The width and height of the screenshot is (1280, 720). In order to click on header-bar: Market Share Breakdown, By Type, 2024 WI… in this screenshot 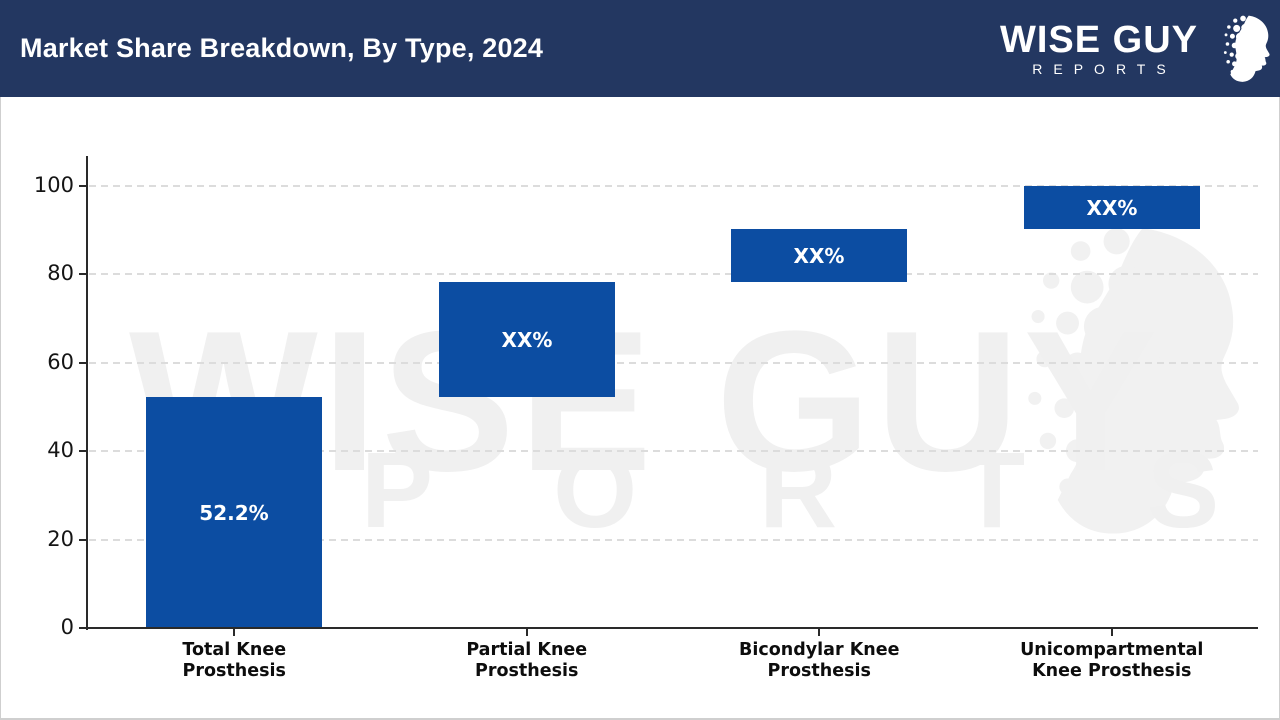, I will do `click(640, 48)`.